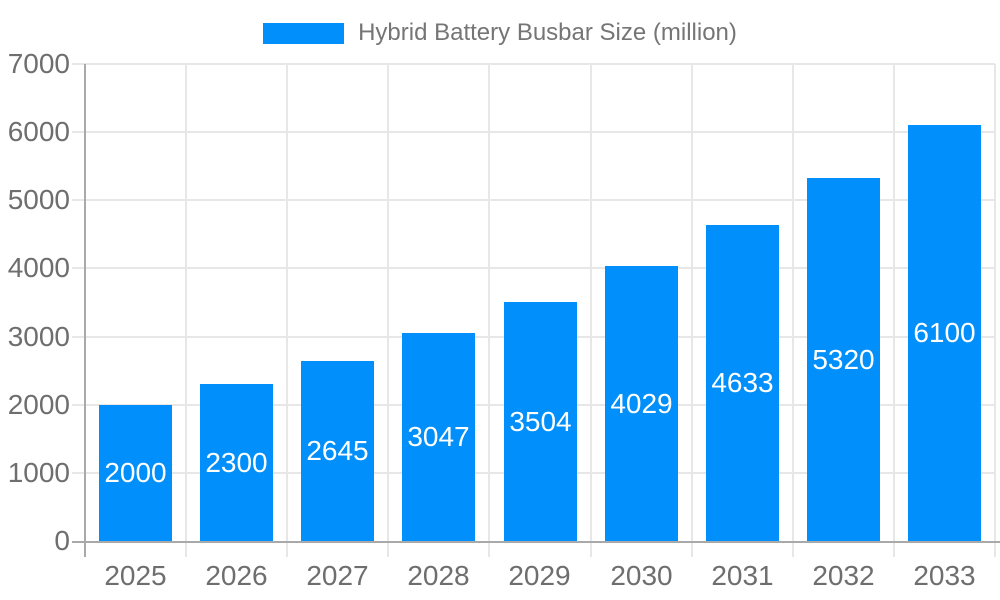 The width and height of the screenshot is (1000, 600). Describe the element at coordinates (38, 63) in the screenshot. I see `y-tick-label: 7000` at that location.